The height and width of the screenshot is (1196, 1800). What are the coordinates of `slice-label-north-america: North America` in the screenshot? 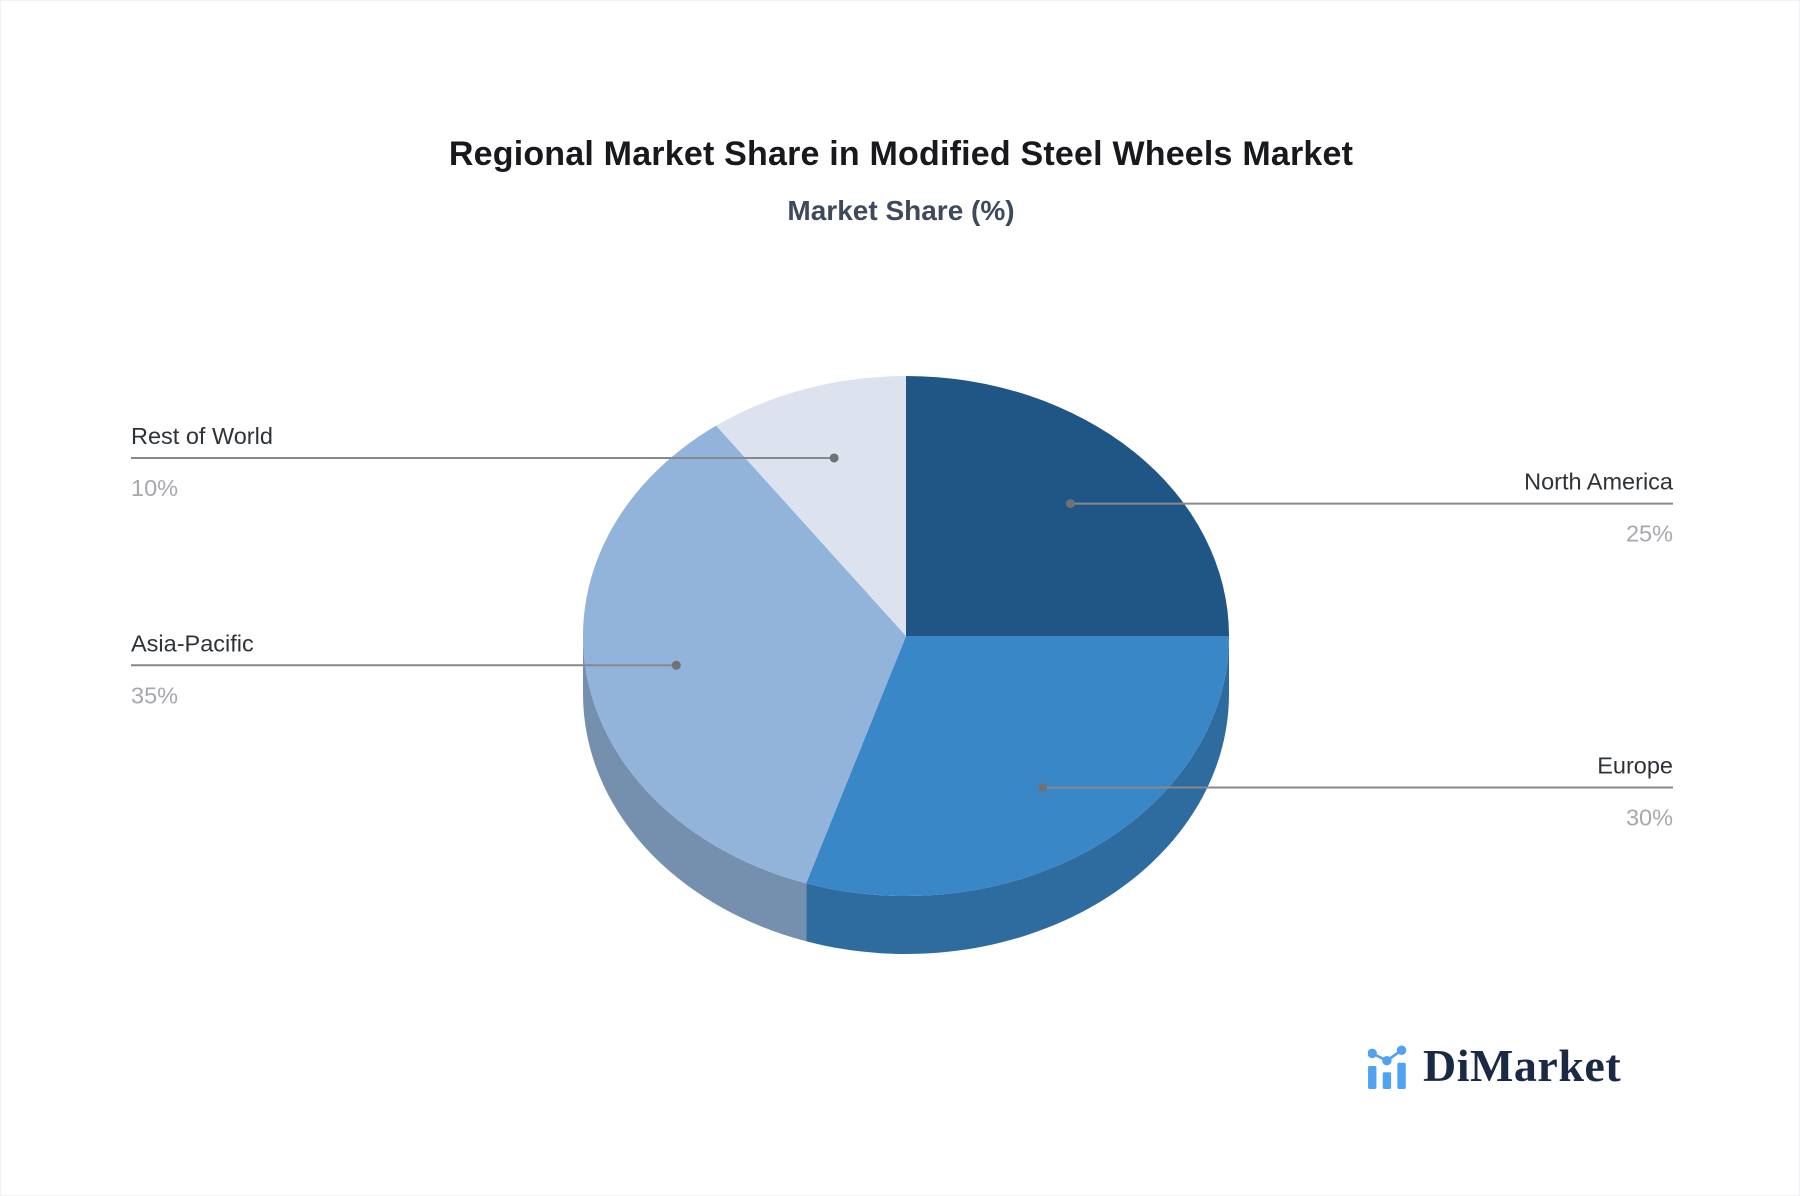 It's located at (1599, 482).